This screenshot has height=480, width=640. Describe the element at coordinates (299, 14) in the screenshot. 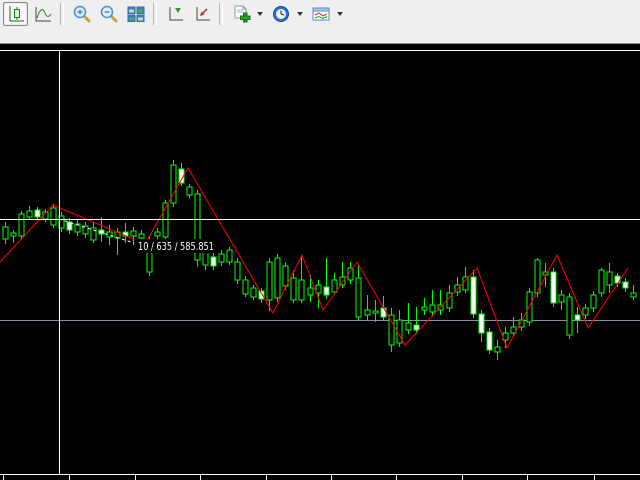

I see `periods-dropdown-arrow` at that location.